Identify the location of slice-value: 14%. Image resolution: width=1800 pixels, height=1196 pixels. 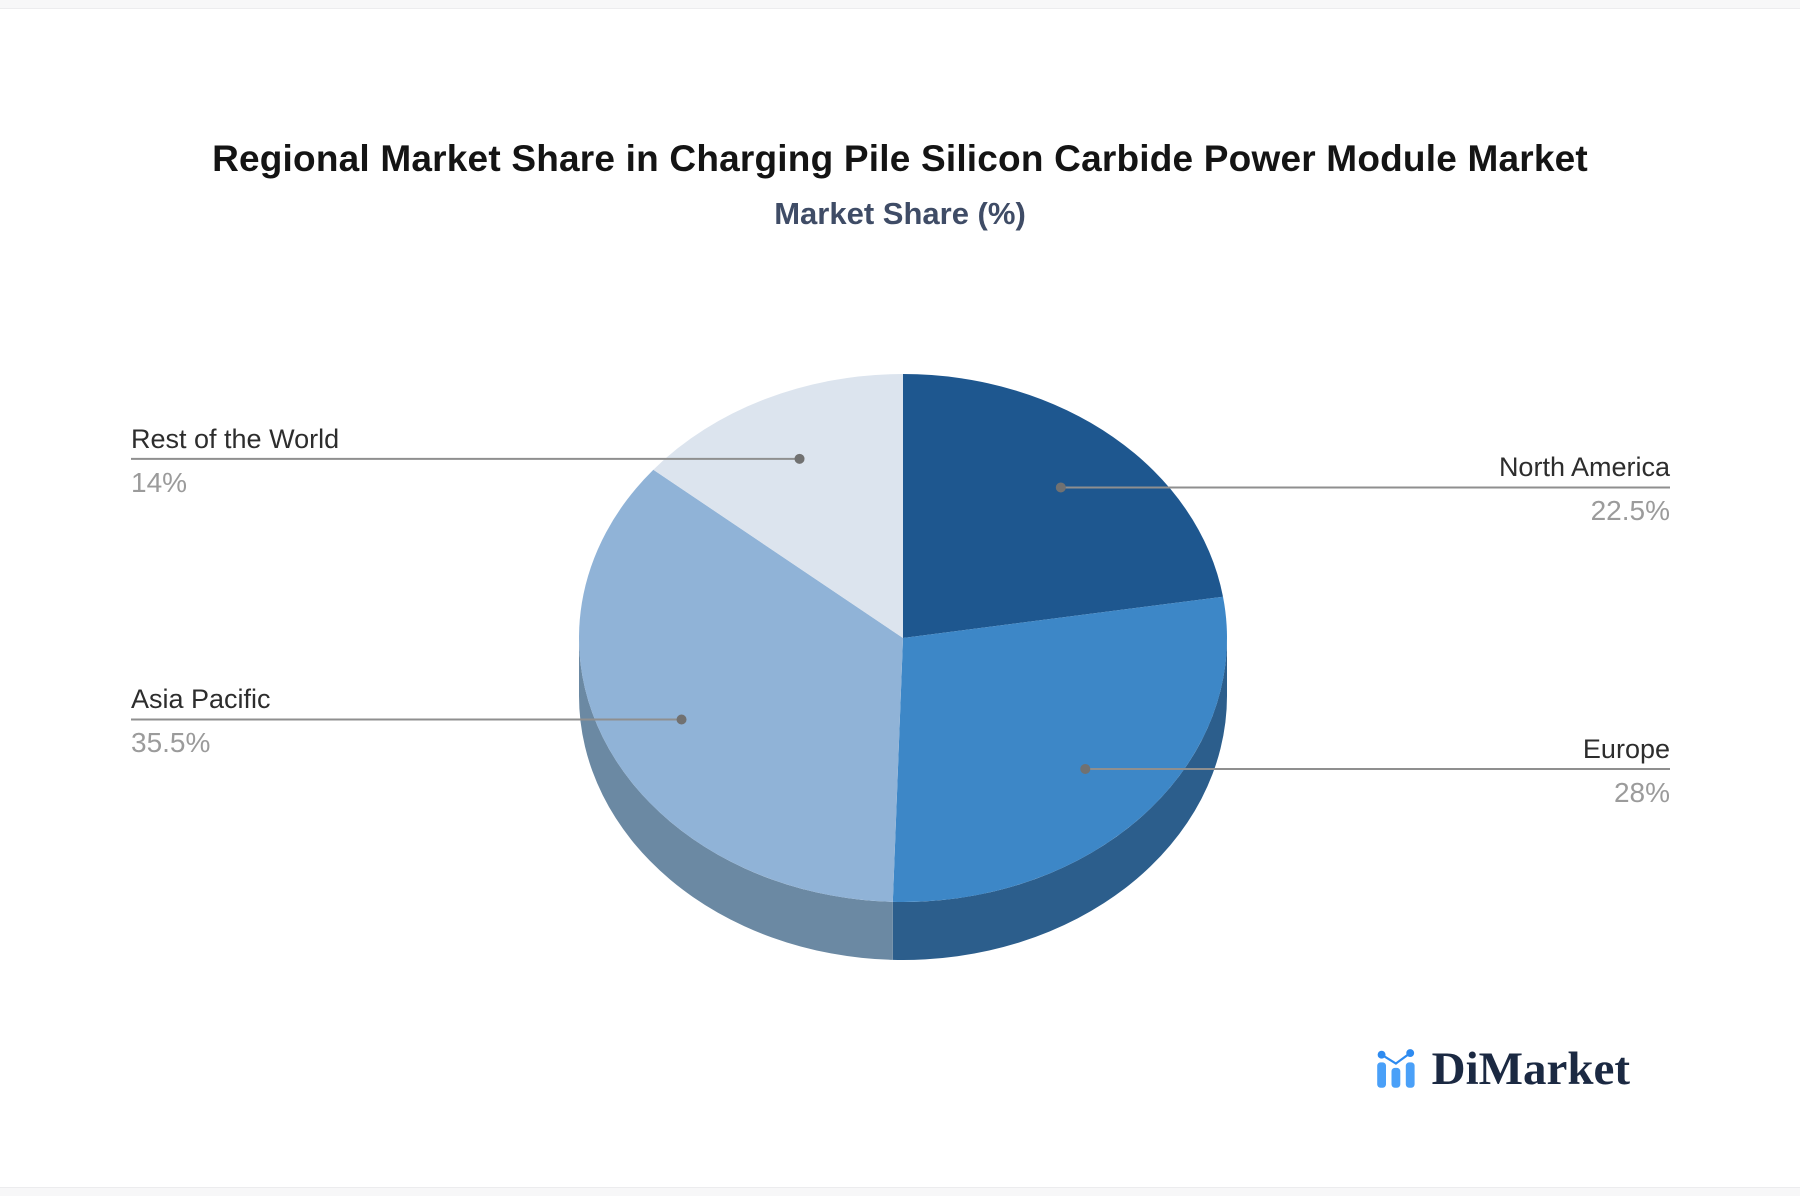
(159, 482).